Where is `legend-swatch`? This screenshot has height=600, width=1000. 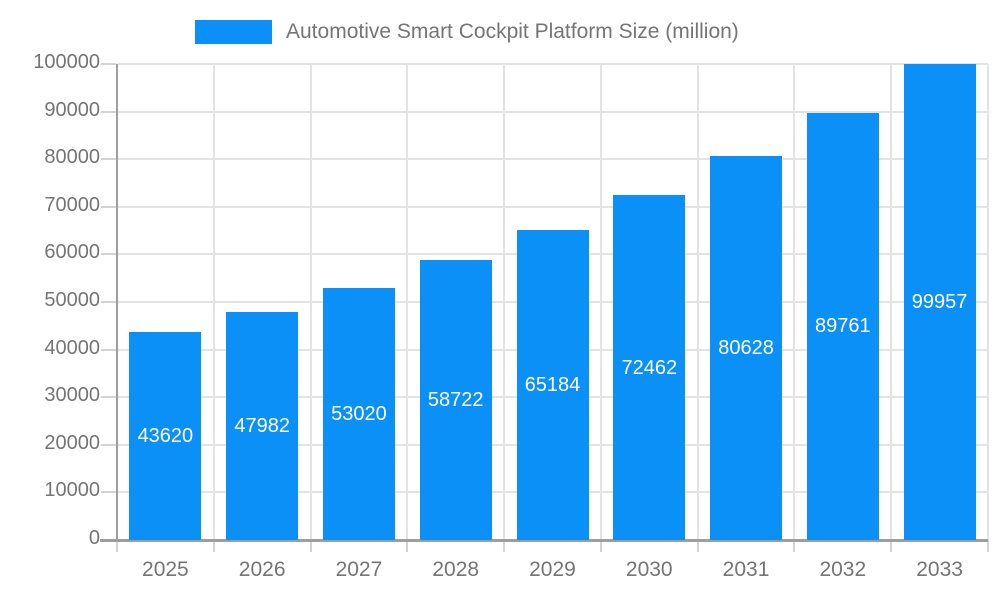 legend-swatch is located at coordinates (233, 31).